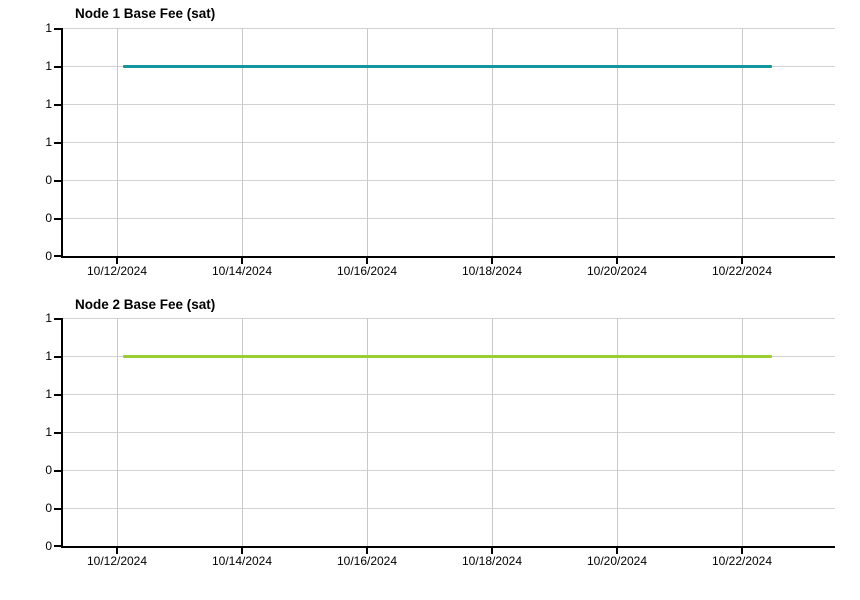 The width and height of the screenshot is (860, 600). Describe the element at coordinates (447, 66) in the screenshot. I see `series-line-node-1-base-fee` at that location.